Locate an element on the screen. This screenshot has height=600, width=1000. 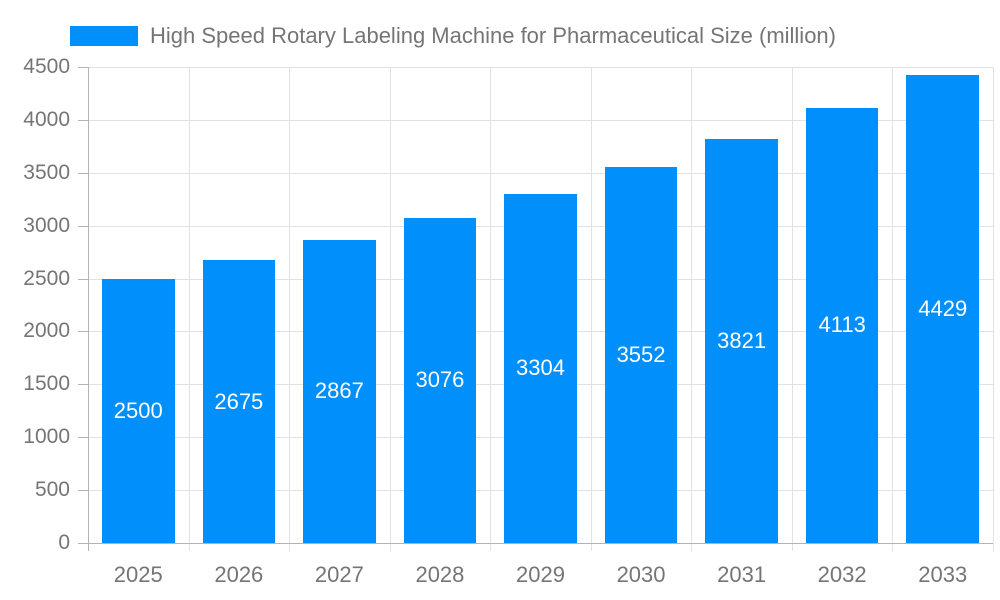
legend-swatch-icon is located at coordinates (104, 36).